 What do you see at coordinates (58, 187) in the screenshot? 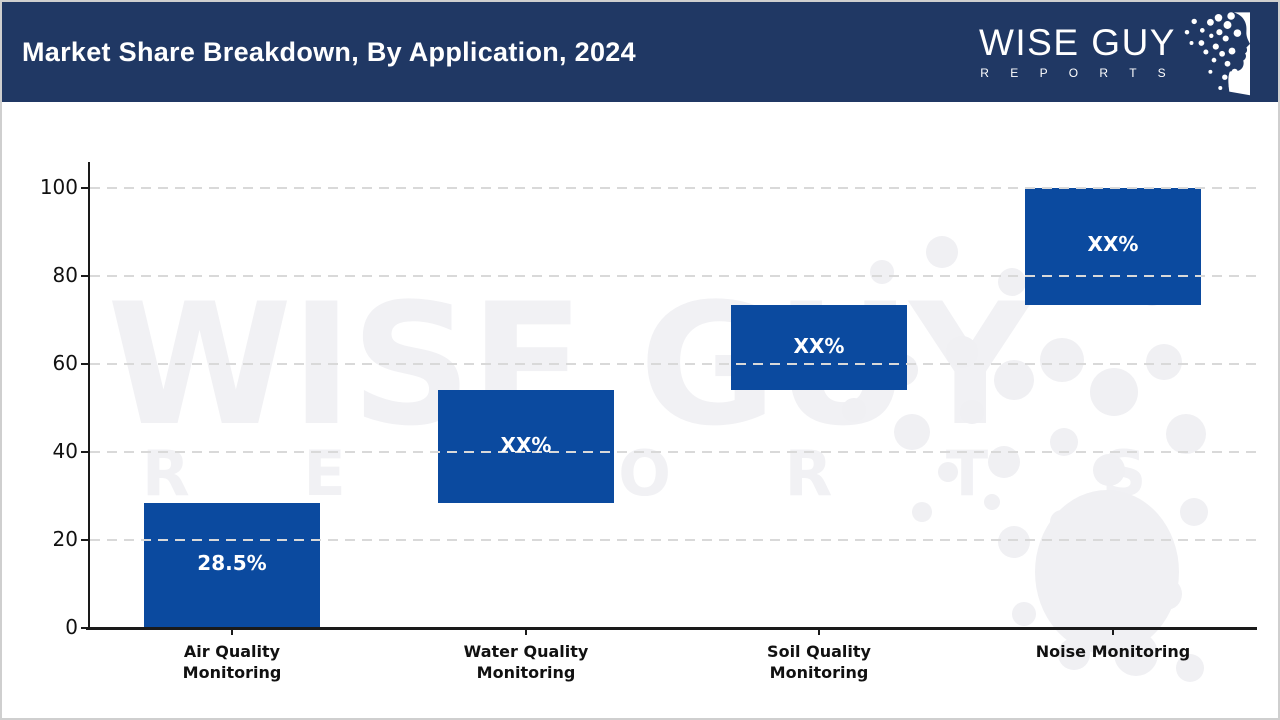
I see `y-axis-tick-label: 100` at bounding box center [58, 187].